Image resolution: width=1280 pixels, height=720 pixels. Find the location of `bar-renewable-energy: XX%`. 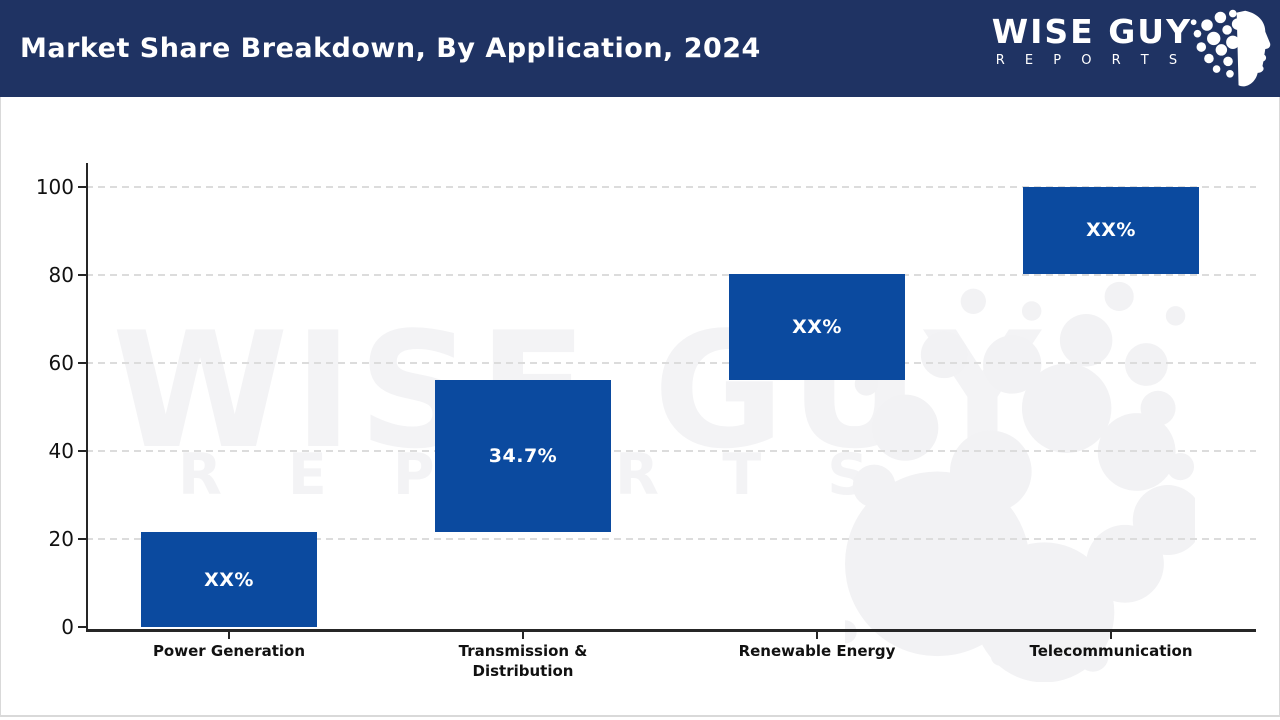

bar-renewable-energy: XX% is located at coordinates (817, 326).